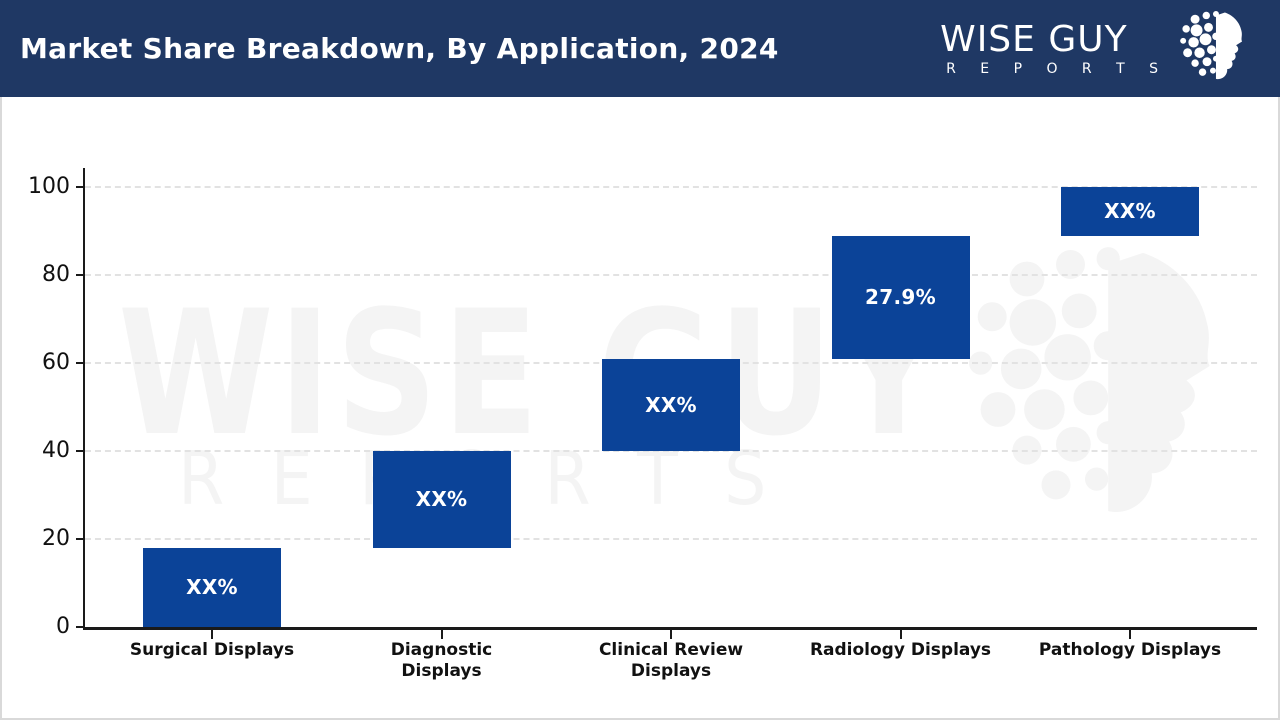 This screenshot has width=1280, height=720. What do you see at coordinates (49, 186) in the screenshot?
I see `y-tick-label: 100` at bounding box center [49, 186].